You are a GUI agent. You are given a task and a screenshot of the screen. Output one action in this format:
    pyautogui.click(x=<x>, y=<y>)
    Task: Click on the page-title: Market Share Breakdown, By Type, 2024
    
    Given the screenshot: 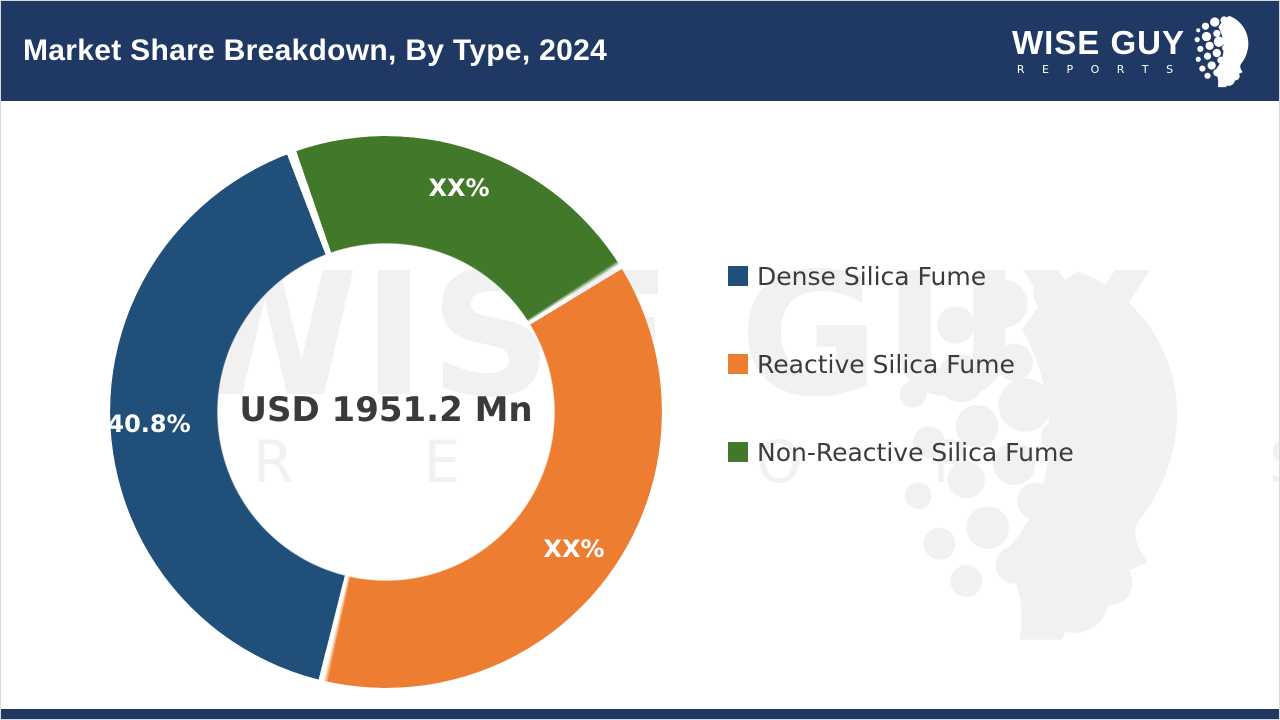 What is the action you would take?
    pyautogui.click(x=315, y=50)
    